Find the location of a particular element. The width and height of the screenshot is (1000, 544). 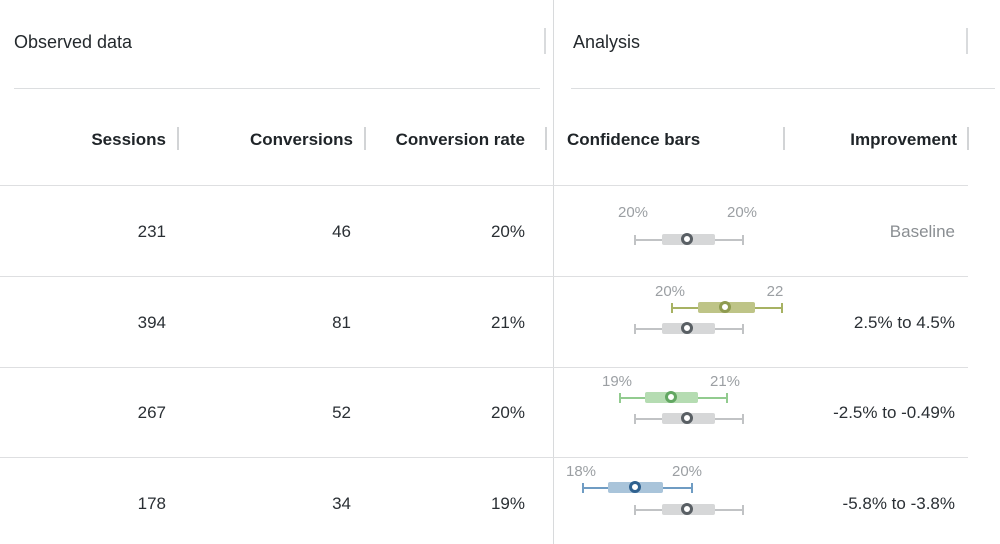

analysis-underline is located at coordinates (783, 88).